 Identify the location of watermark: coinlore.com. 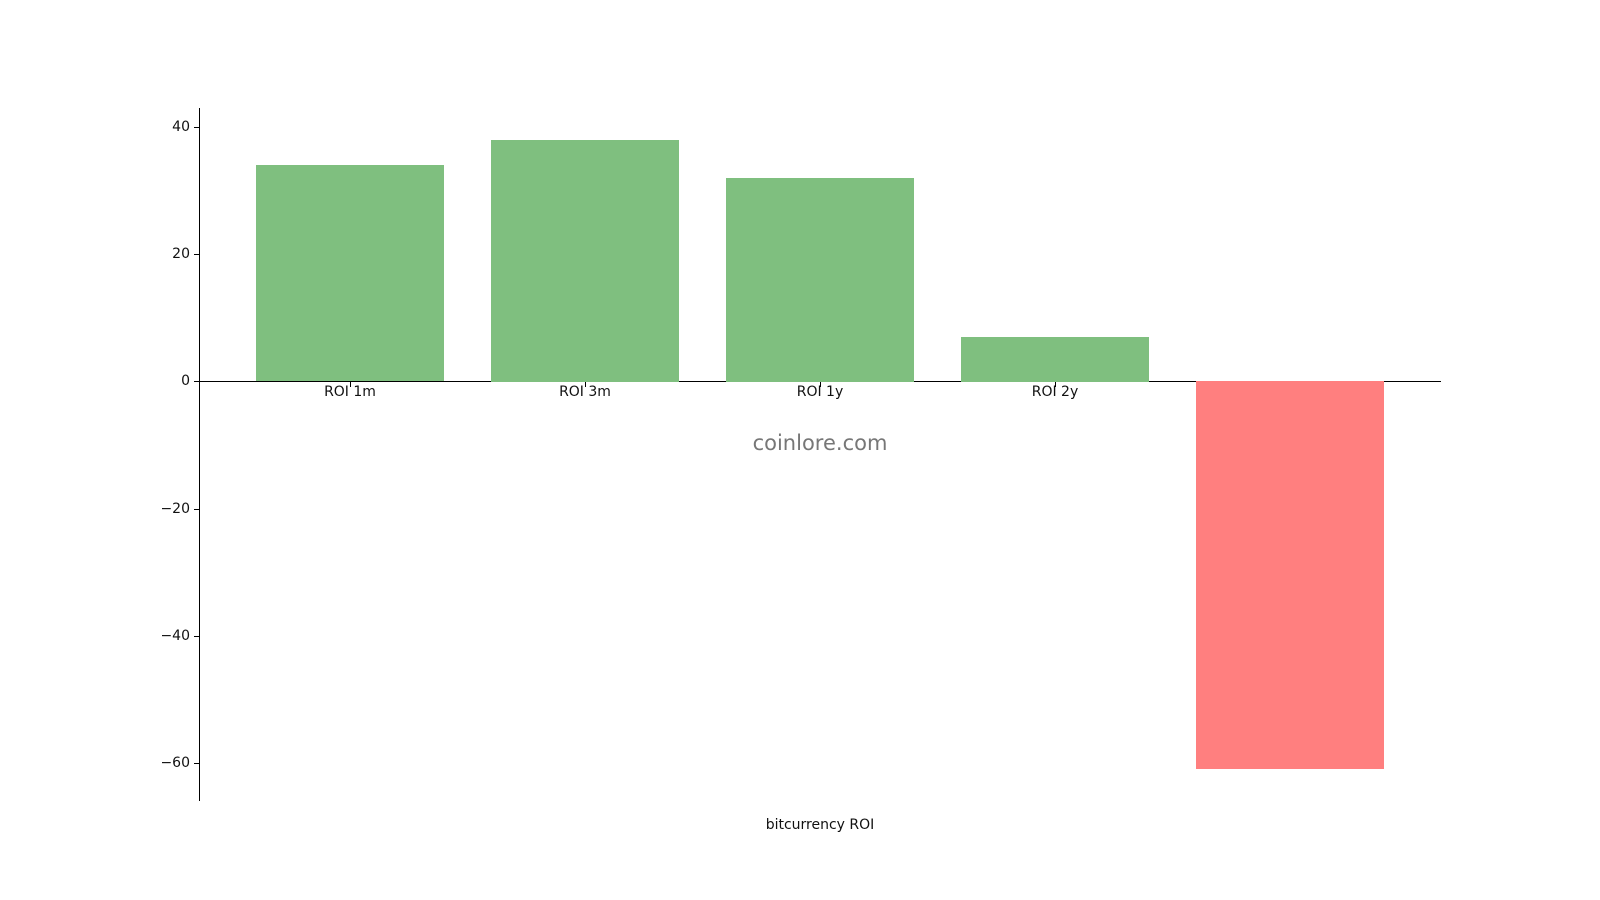
(820, 443).